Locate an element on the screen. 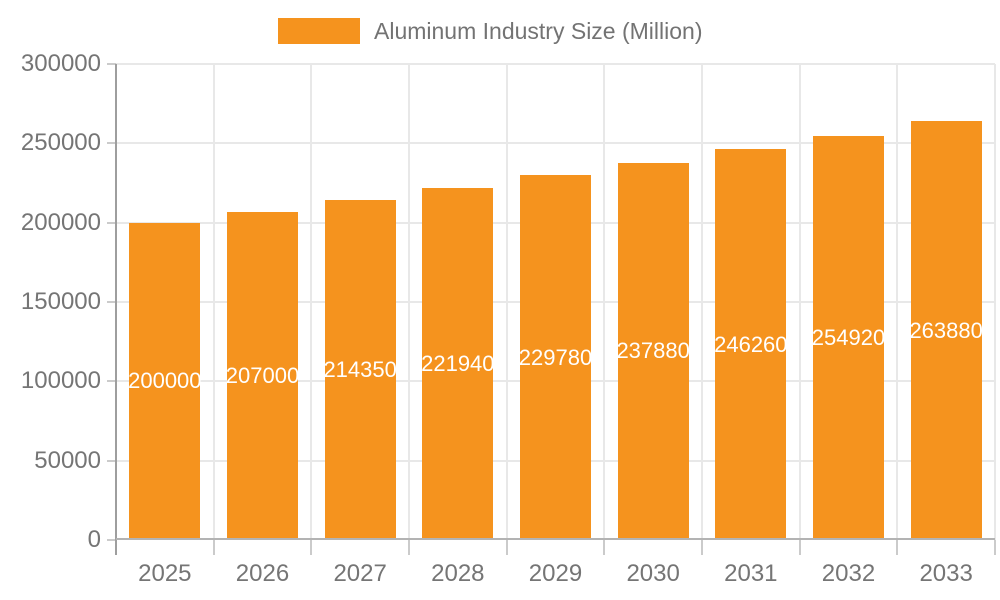 This screenshot has height=600, width=1000. bar-2027 is located at coordinates (360, 368).